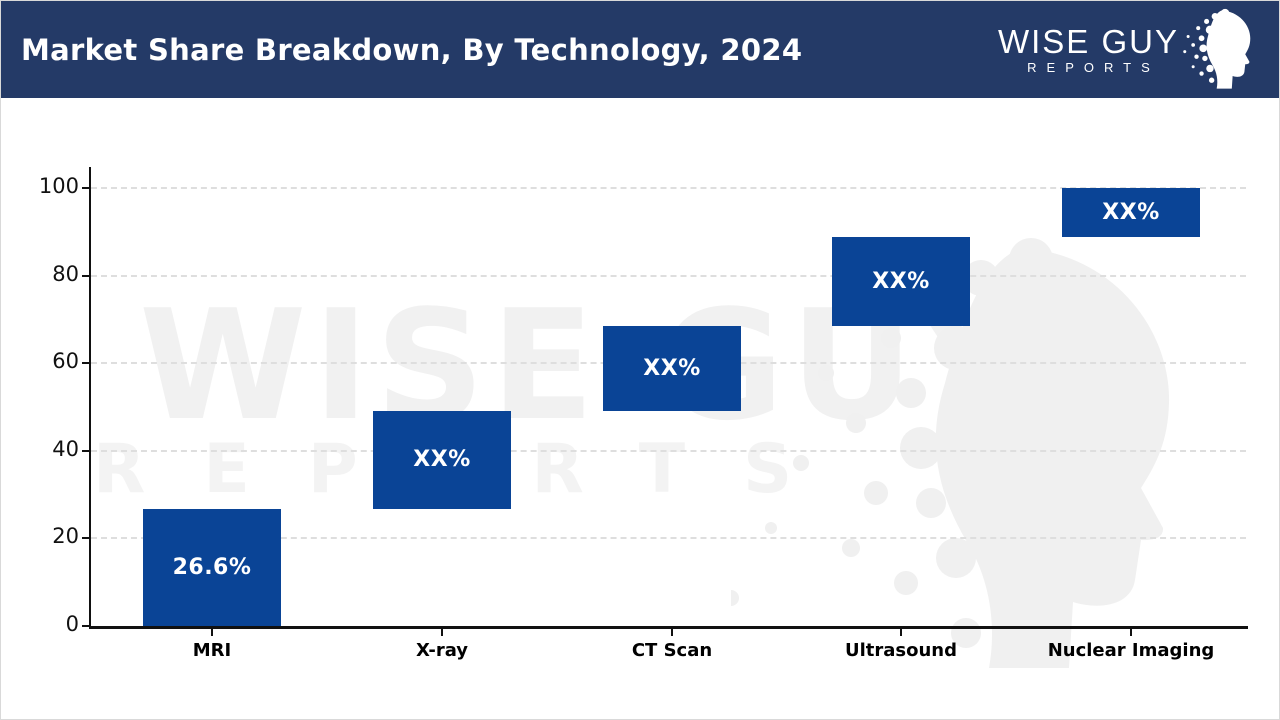 Image resolution: width=1280 pixels, height=720 pixels. Describe the element at coordinates (65, 361) in the screenshot. I see `y-tick-label: 60` at that location.